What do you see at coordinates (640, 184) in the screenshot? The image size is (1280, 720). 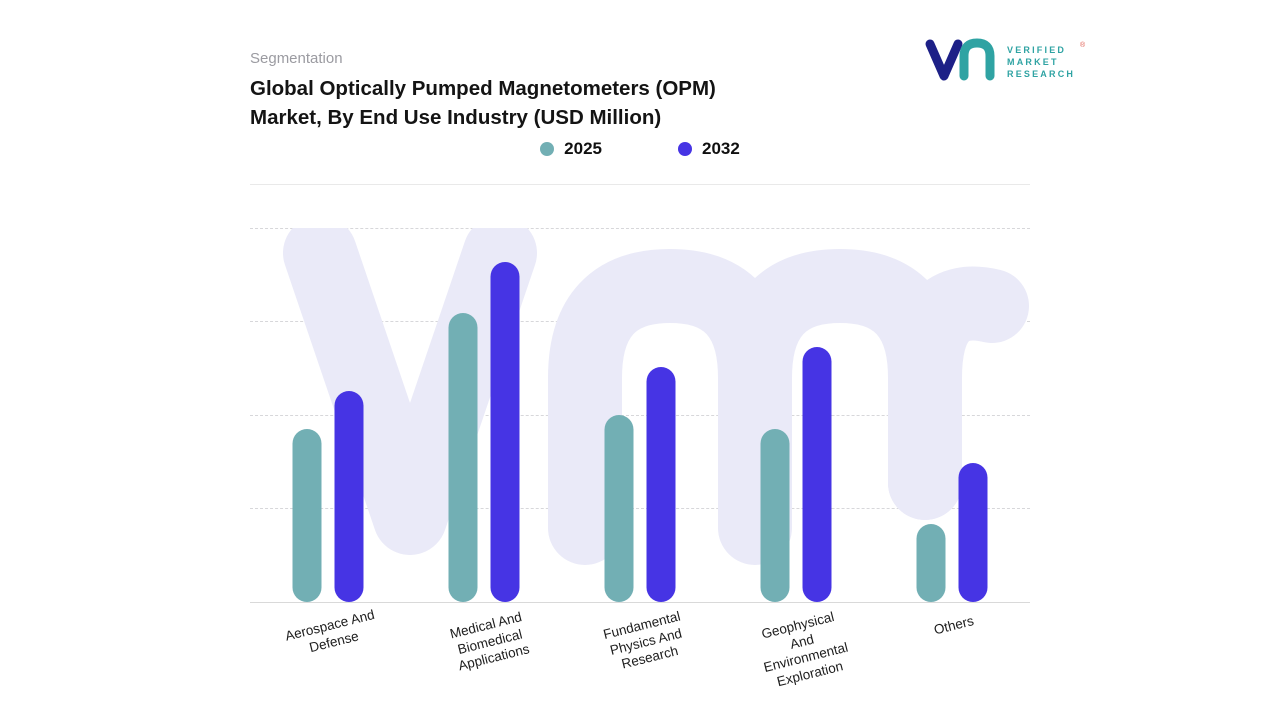 I see `header-separator` at bounding box center [640, 184].